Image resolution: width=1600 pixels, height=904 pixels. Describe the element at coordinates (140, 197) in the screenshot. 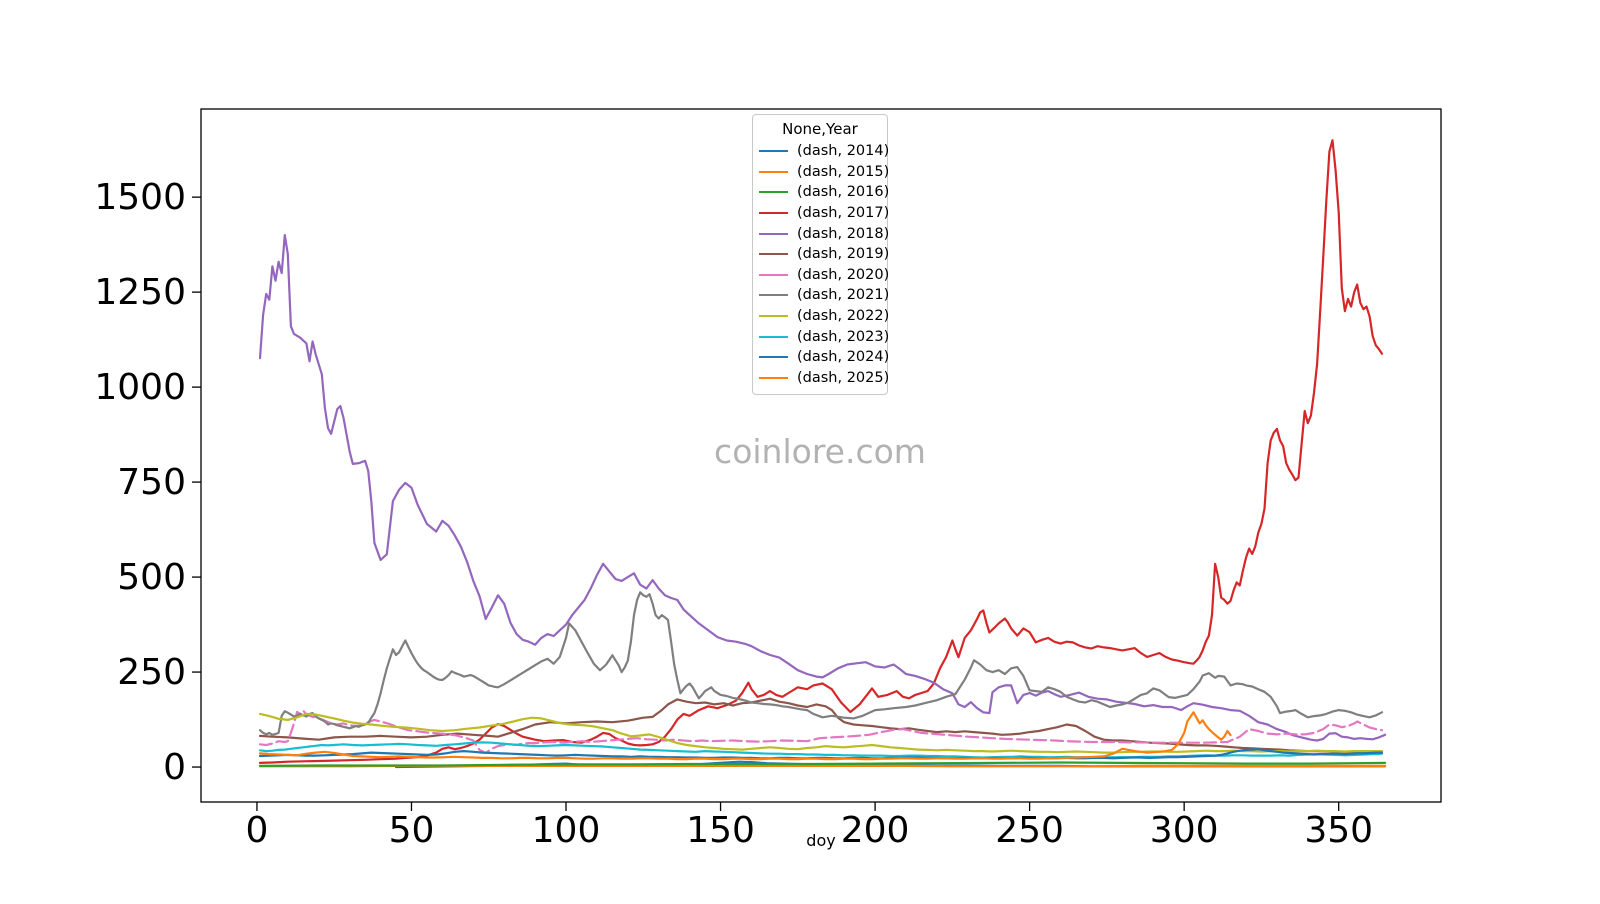

I see `y-tick-label: 1500` at that location.